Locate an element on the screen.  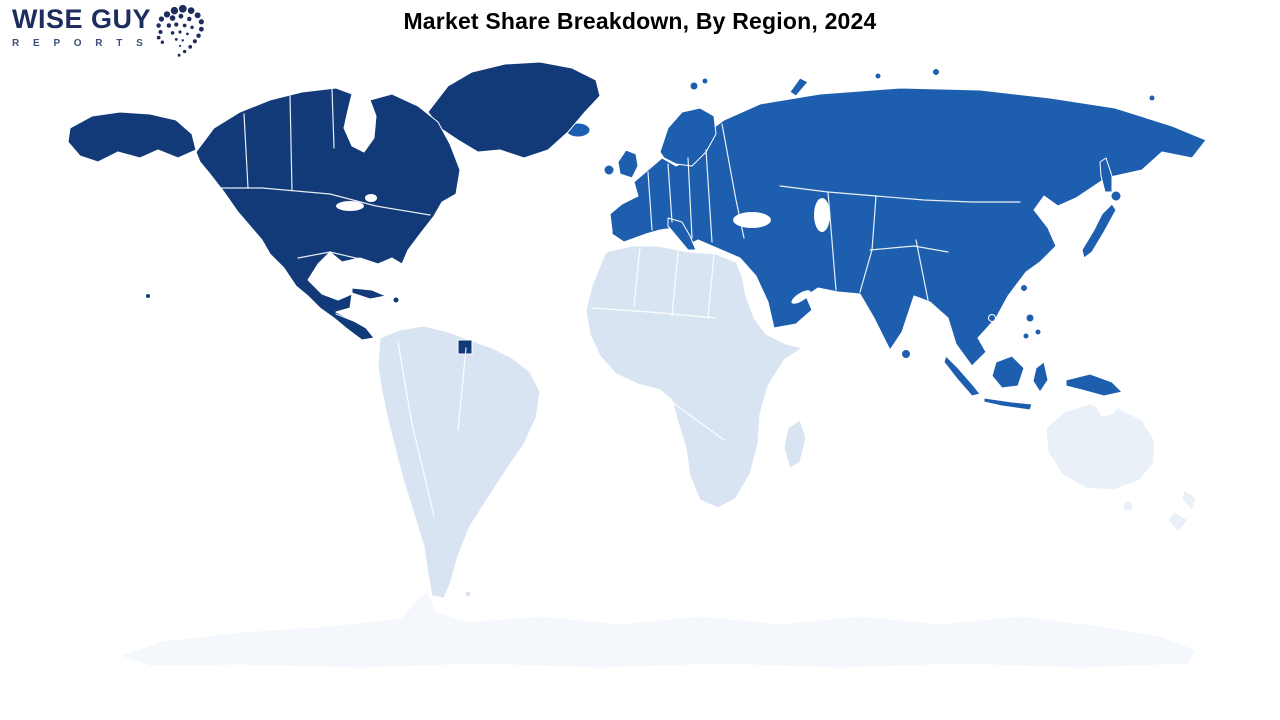
border-us-mexico is located at coordinates (329, 255).